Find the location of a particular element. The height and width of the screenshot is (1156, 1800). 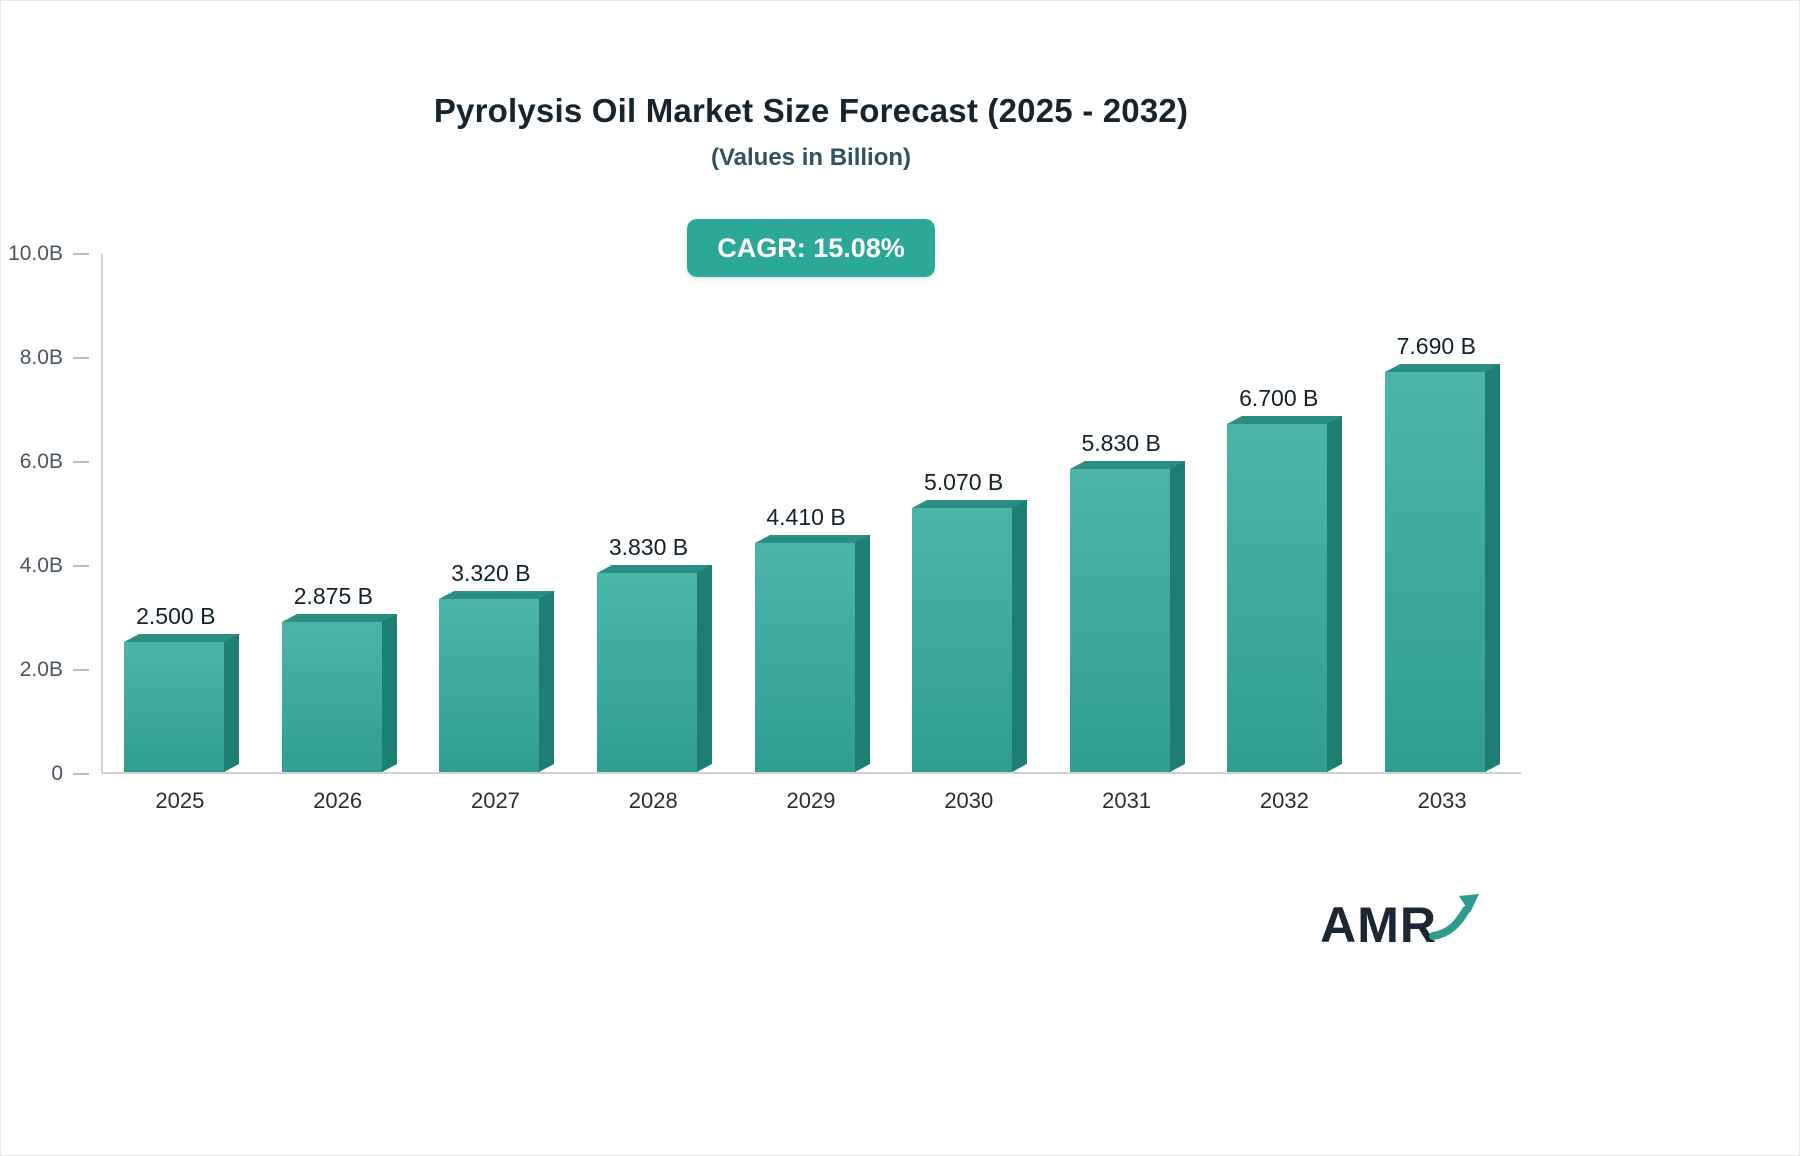

x-axis-label: 2030 is located at coordinates (969, 800).